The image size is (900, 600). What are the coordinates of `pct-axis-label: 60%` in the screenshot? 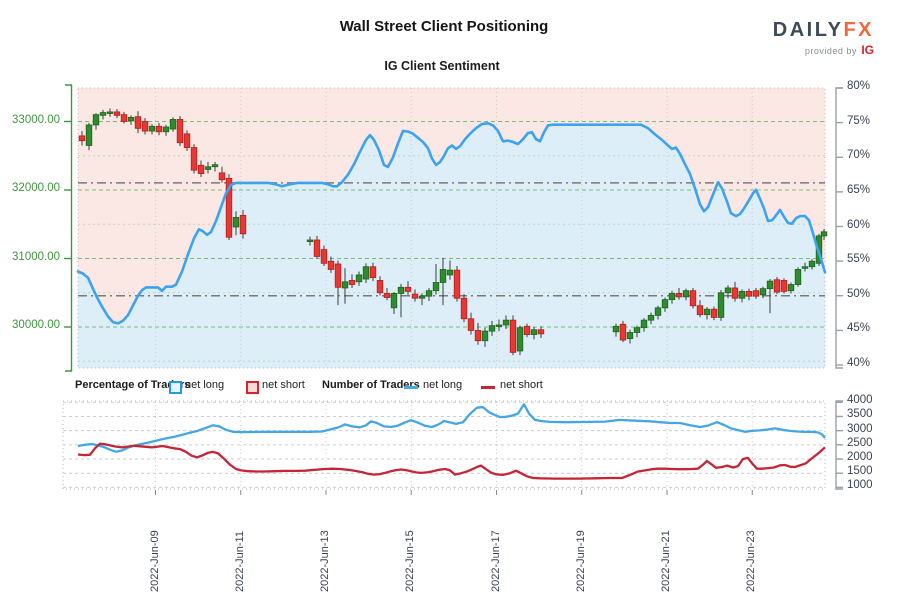 It's located at (859, 224).